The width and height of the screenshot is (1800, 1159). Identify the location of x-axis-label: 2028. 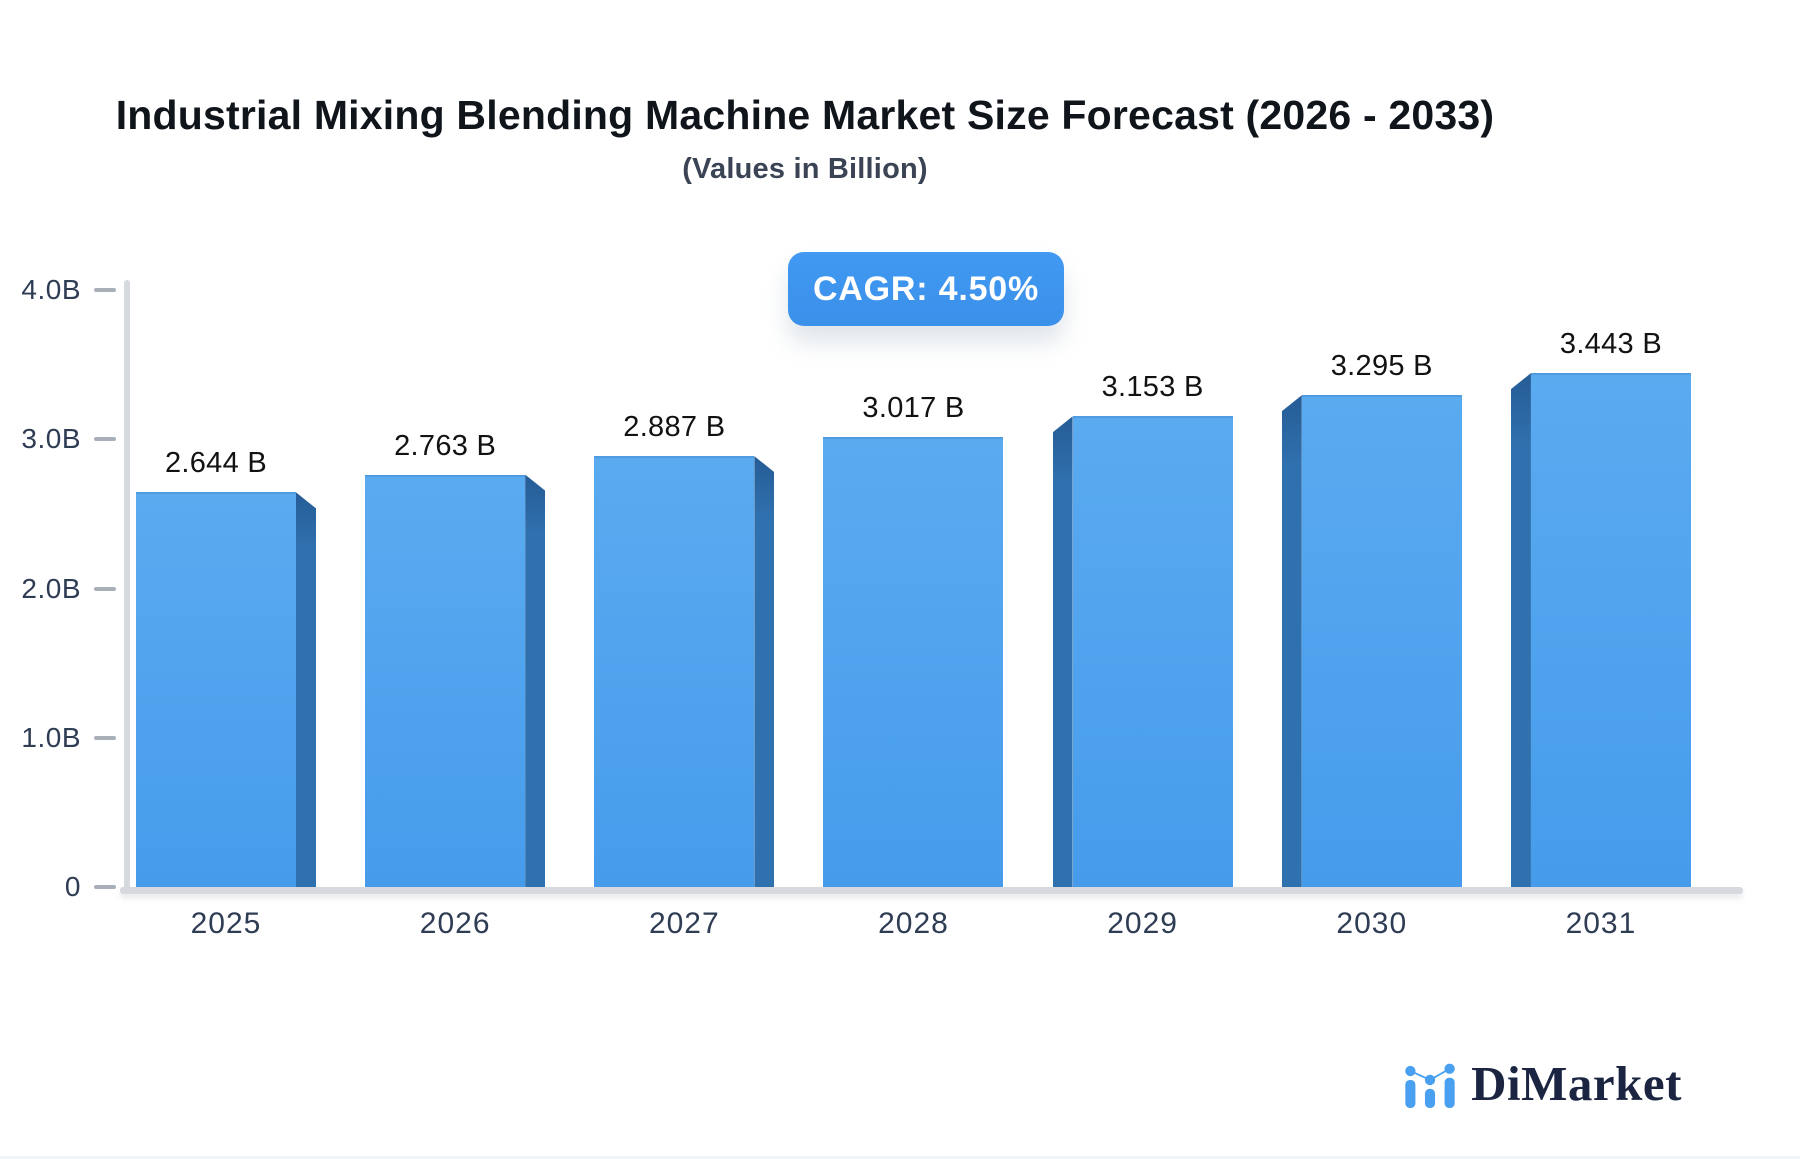
(913, 923).